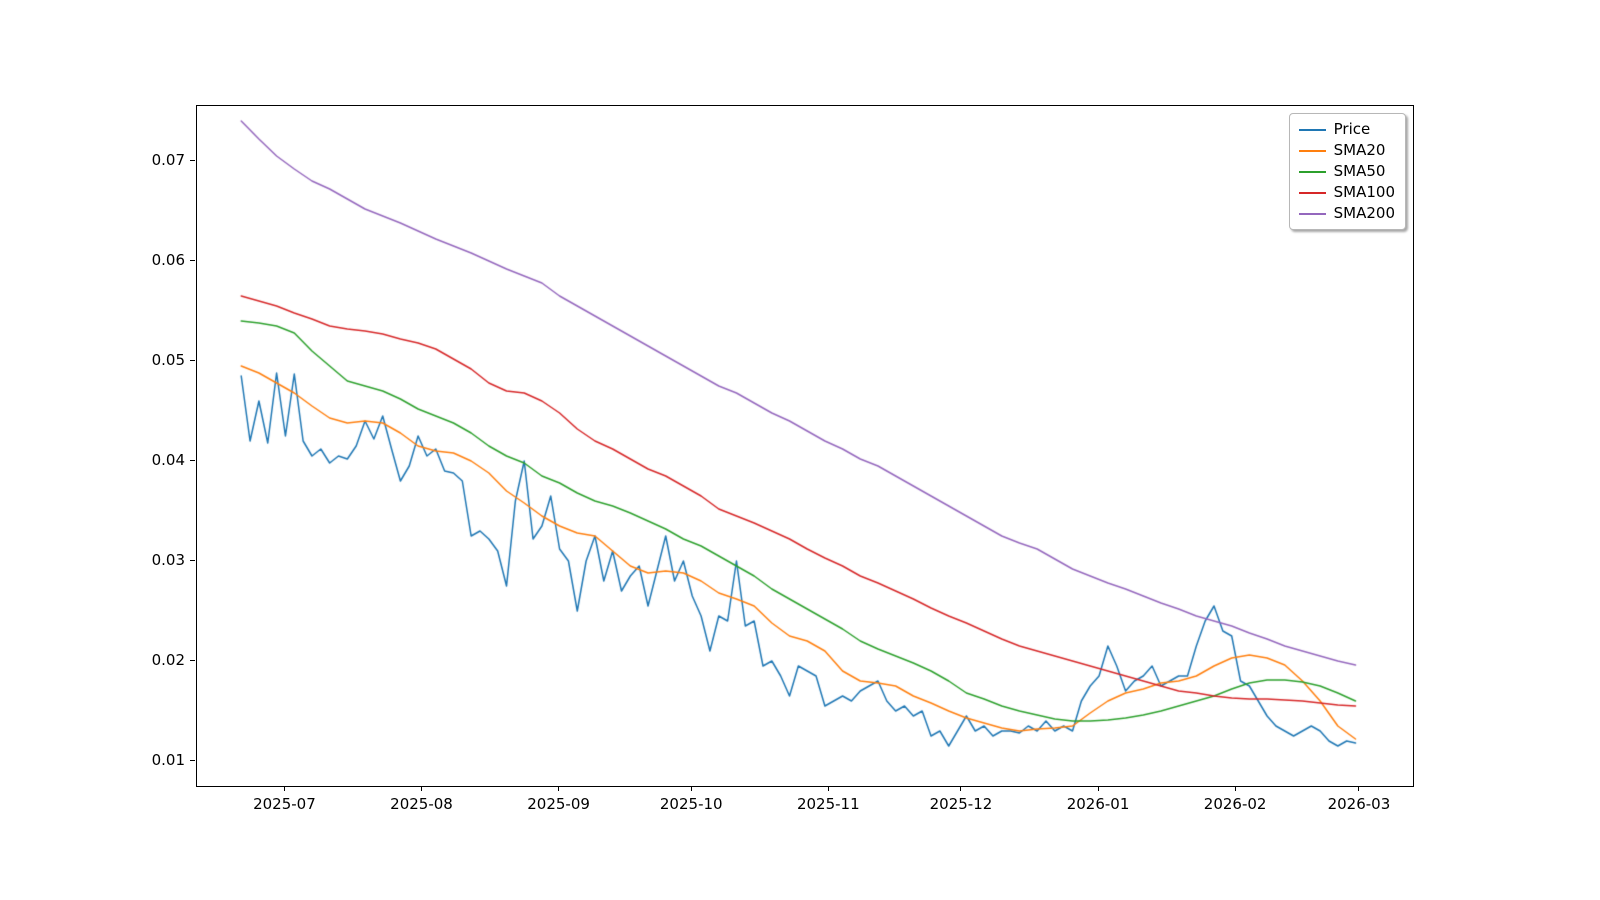 Image resolution: width=1600 pixels, height=900 pixels. Describe the element at coordinates (168, 260) in the screenshot. I see `y-tick-label: 0.06` at that location.